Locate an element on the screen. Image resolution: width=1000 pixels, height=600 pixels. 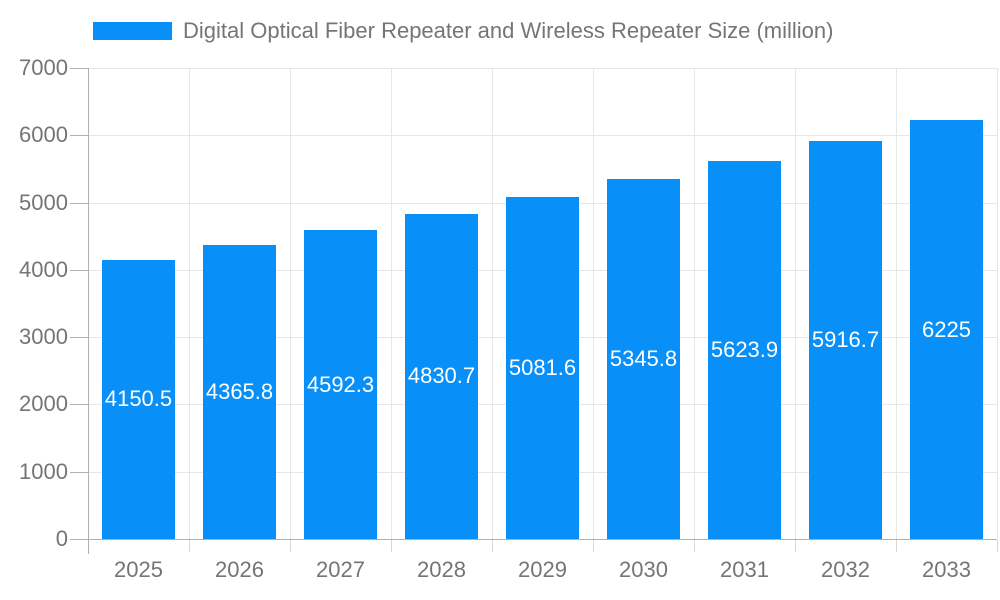
y-axis-line is located at coordinates (88, 311).